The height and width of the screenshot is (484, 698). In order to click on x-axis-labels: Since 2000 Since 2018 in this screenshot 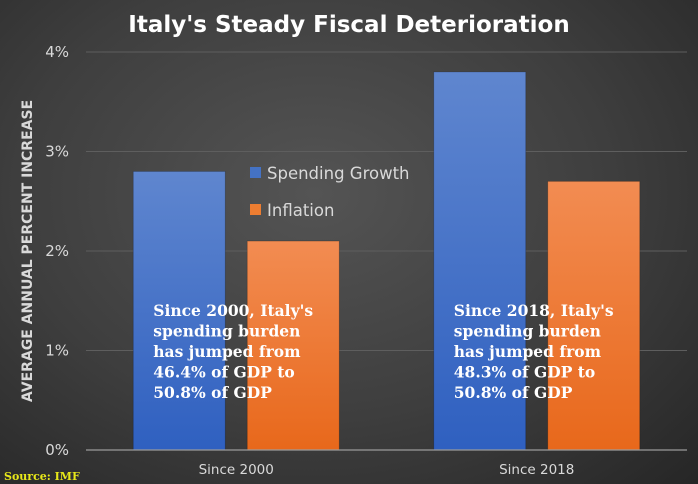, I will do `click(387, 470)`.